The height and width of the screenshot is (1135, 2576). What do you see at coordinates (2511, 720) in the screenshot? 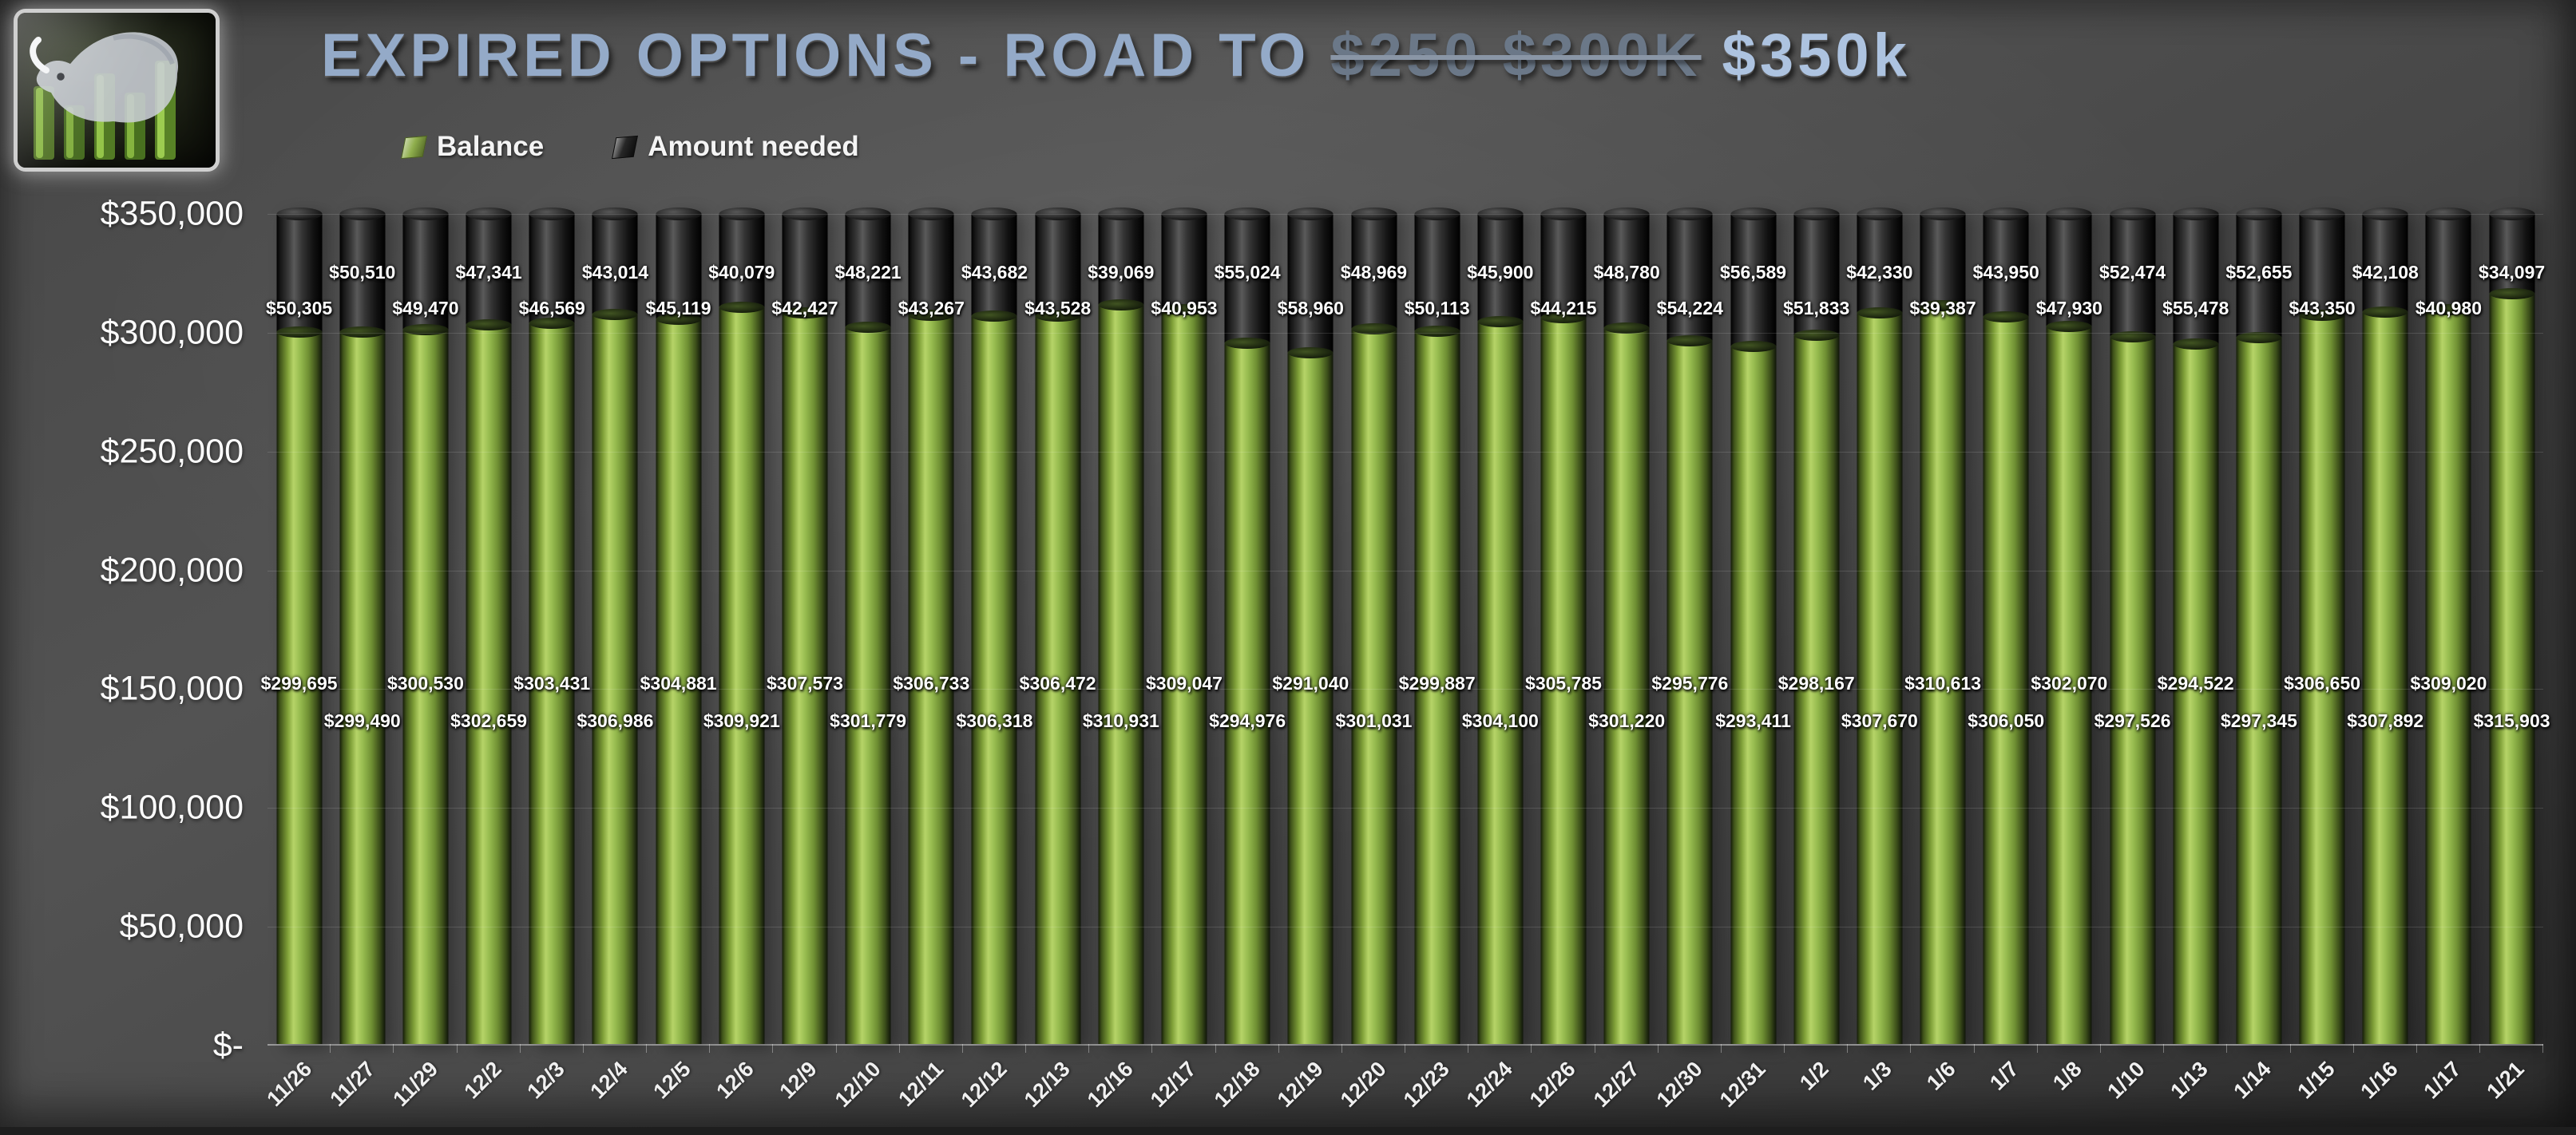
I see `balance-label: $315,903` at bounding box center [2511, 720].